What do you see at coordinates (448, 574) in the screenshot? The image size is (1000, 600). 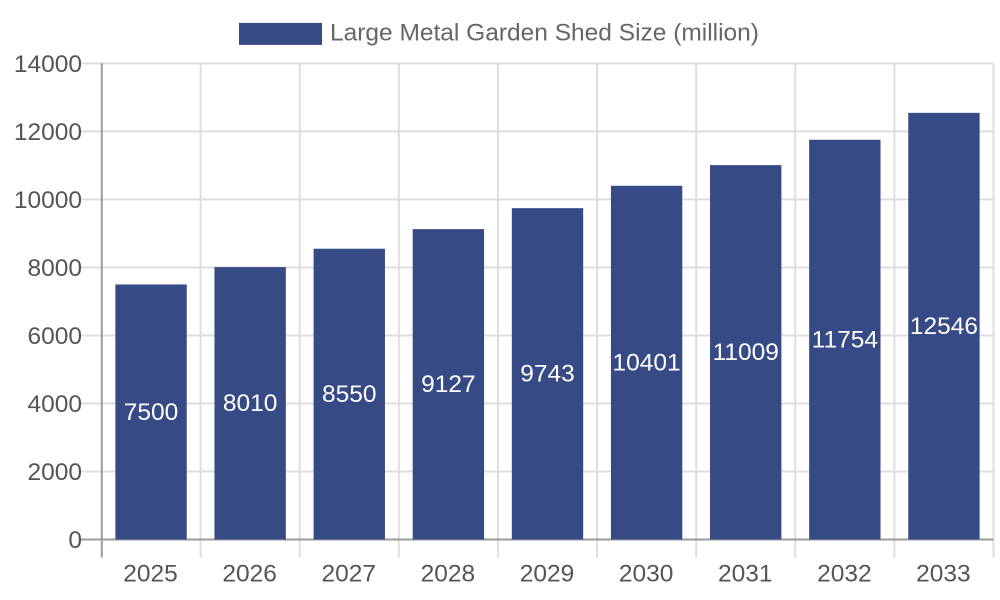 I see `svg-text: 2028` at bounding box center [448, 574].